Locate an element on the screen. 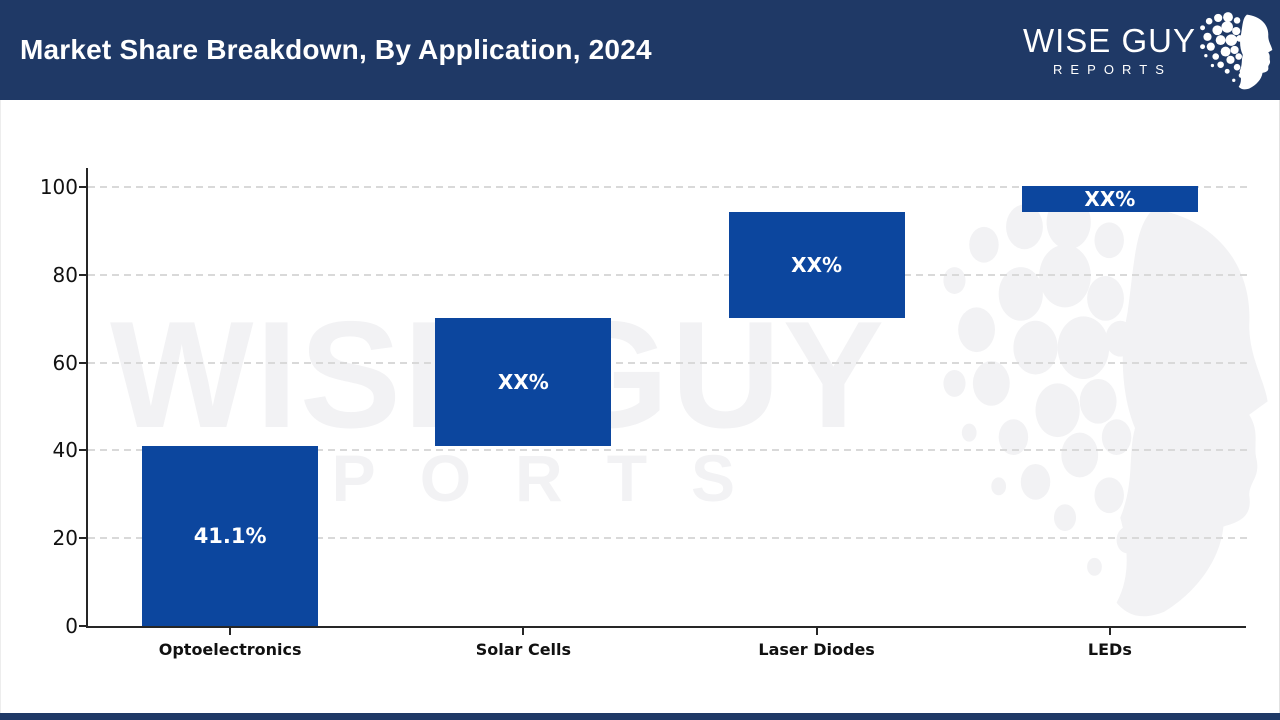  x-category-label: Optoelectronics is located at coordinates (230, 649).